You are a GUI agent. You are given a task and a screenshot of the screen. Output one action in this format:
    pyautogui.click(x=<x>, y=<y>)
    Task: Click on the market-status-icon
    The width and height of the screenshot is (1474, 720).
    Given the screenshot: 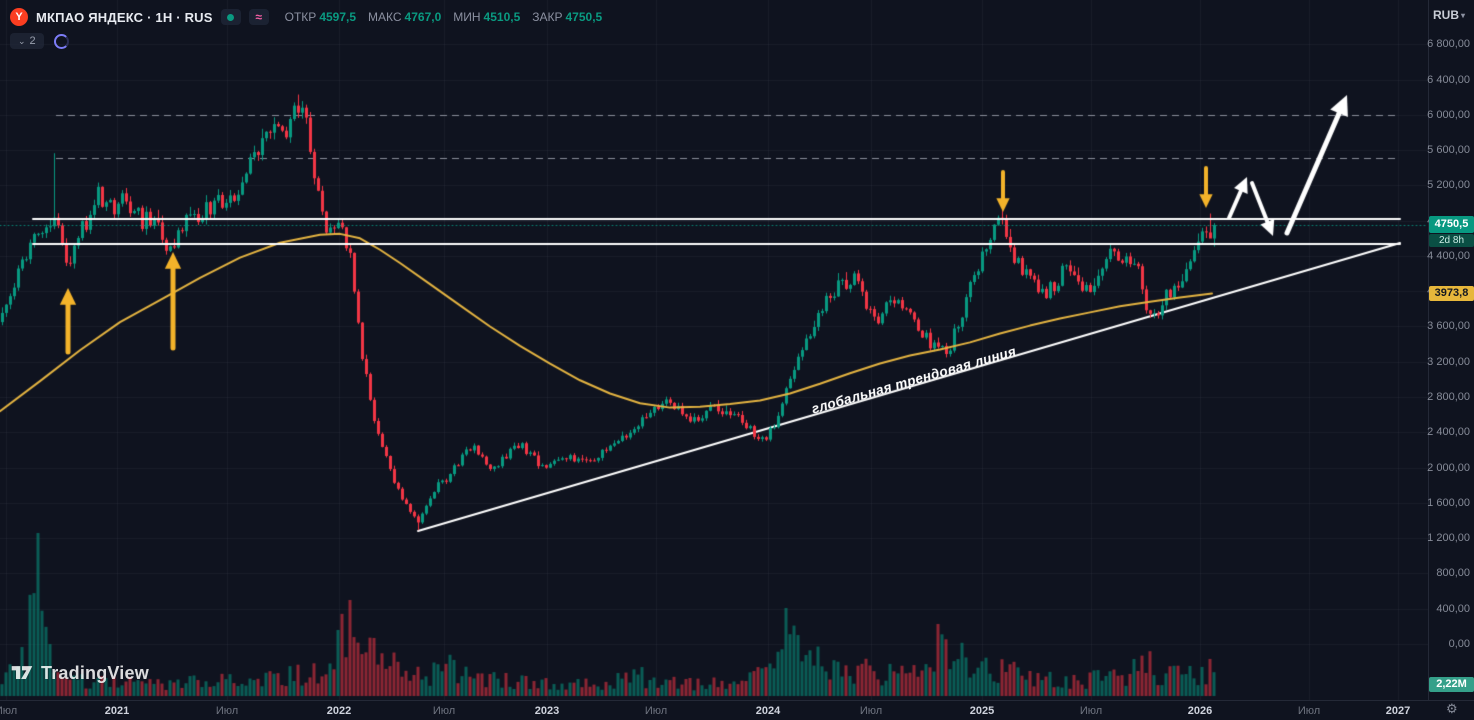 What is the action you would take?
    pyautogui.click(x=230, y=17)
    